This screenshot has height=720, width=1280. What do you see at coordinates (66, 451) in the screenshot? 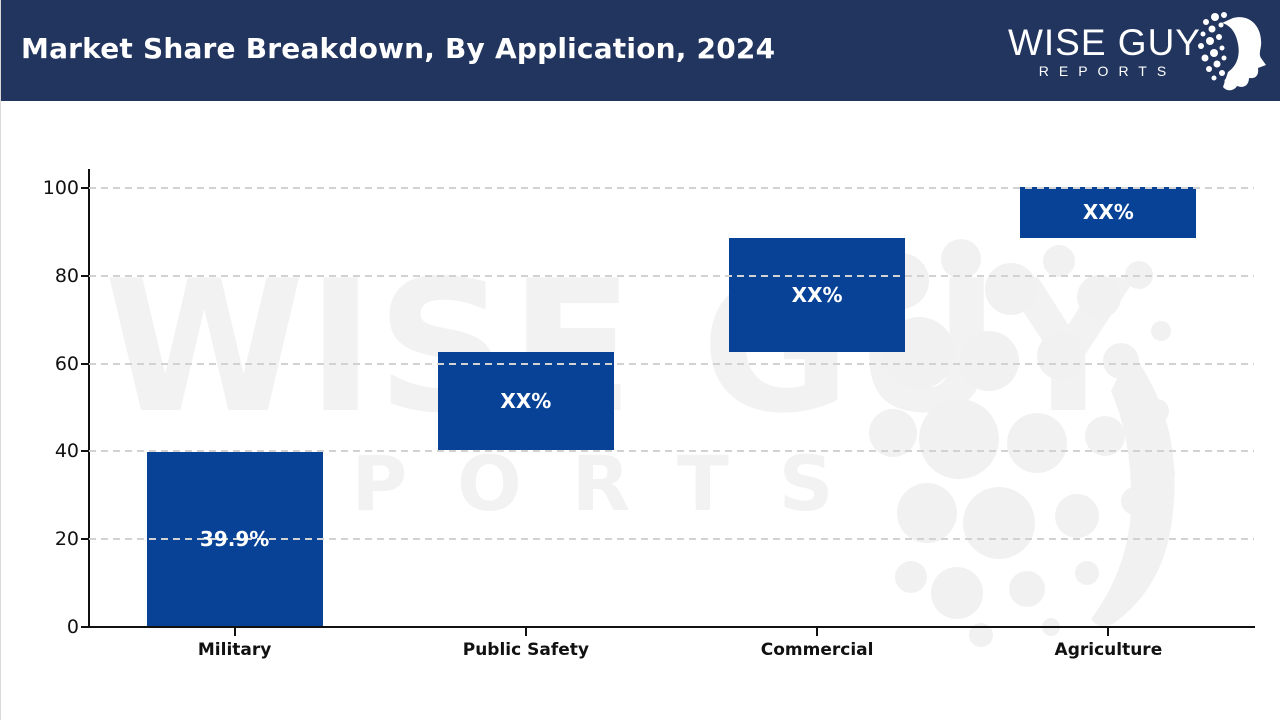
I see `y-tick-label: 40` at bounding box center [66, 451].